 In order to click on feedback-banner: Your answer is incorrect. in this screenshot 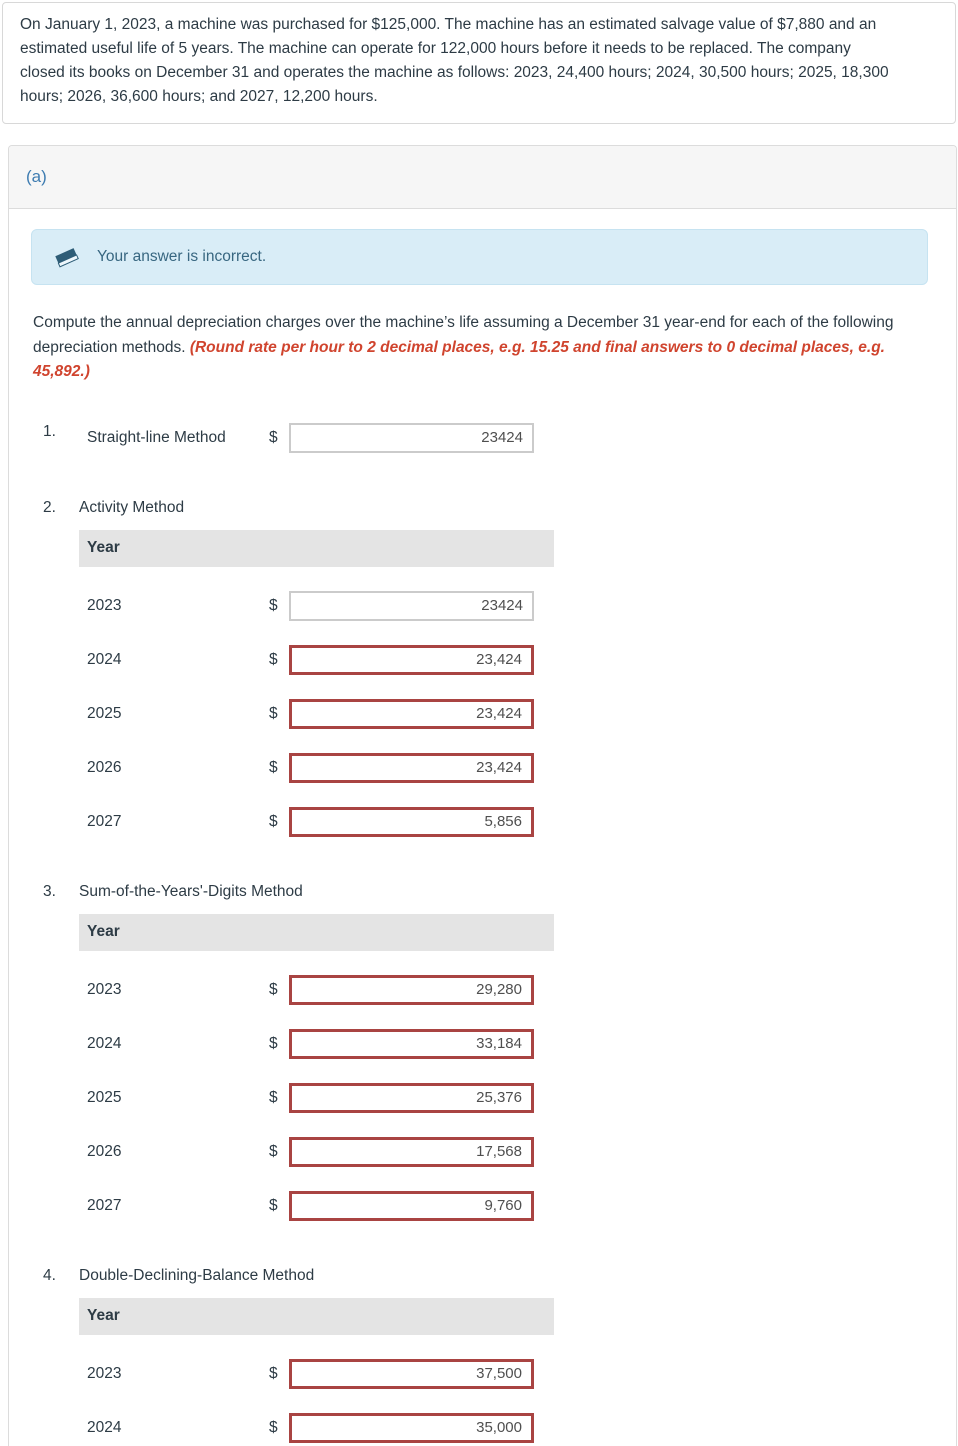, I will do `click(479, 257)`.